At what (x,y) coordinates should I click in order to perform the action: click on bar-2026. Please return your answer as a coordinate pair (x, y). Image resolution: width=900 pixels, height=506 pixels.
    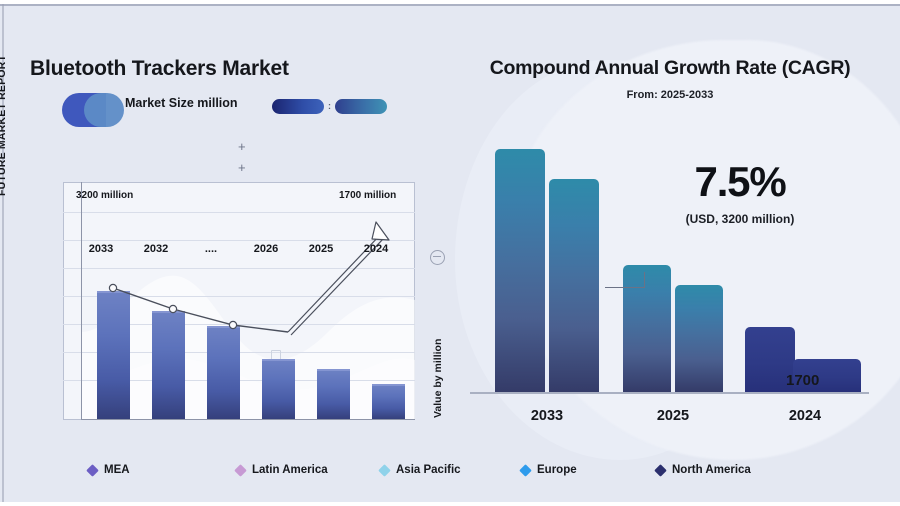
    Looking at the image, I should click on (278, 389).